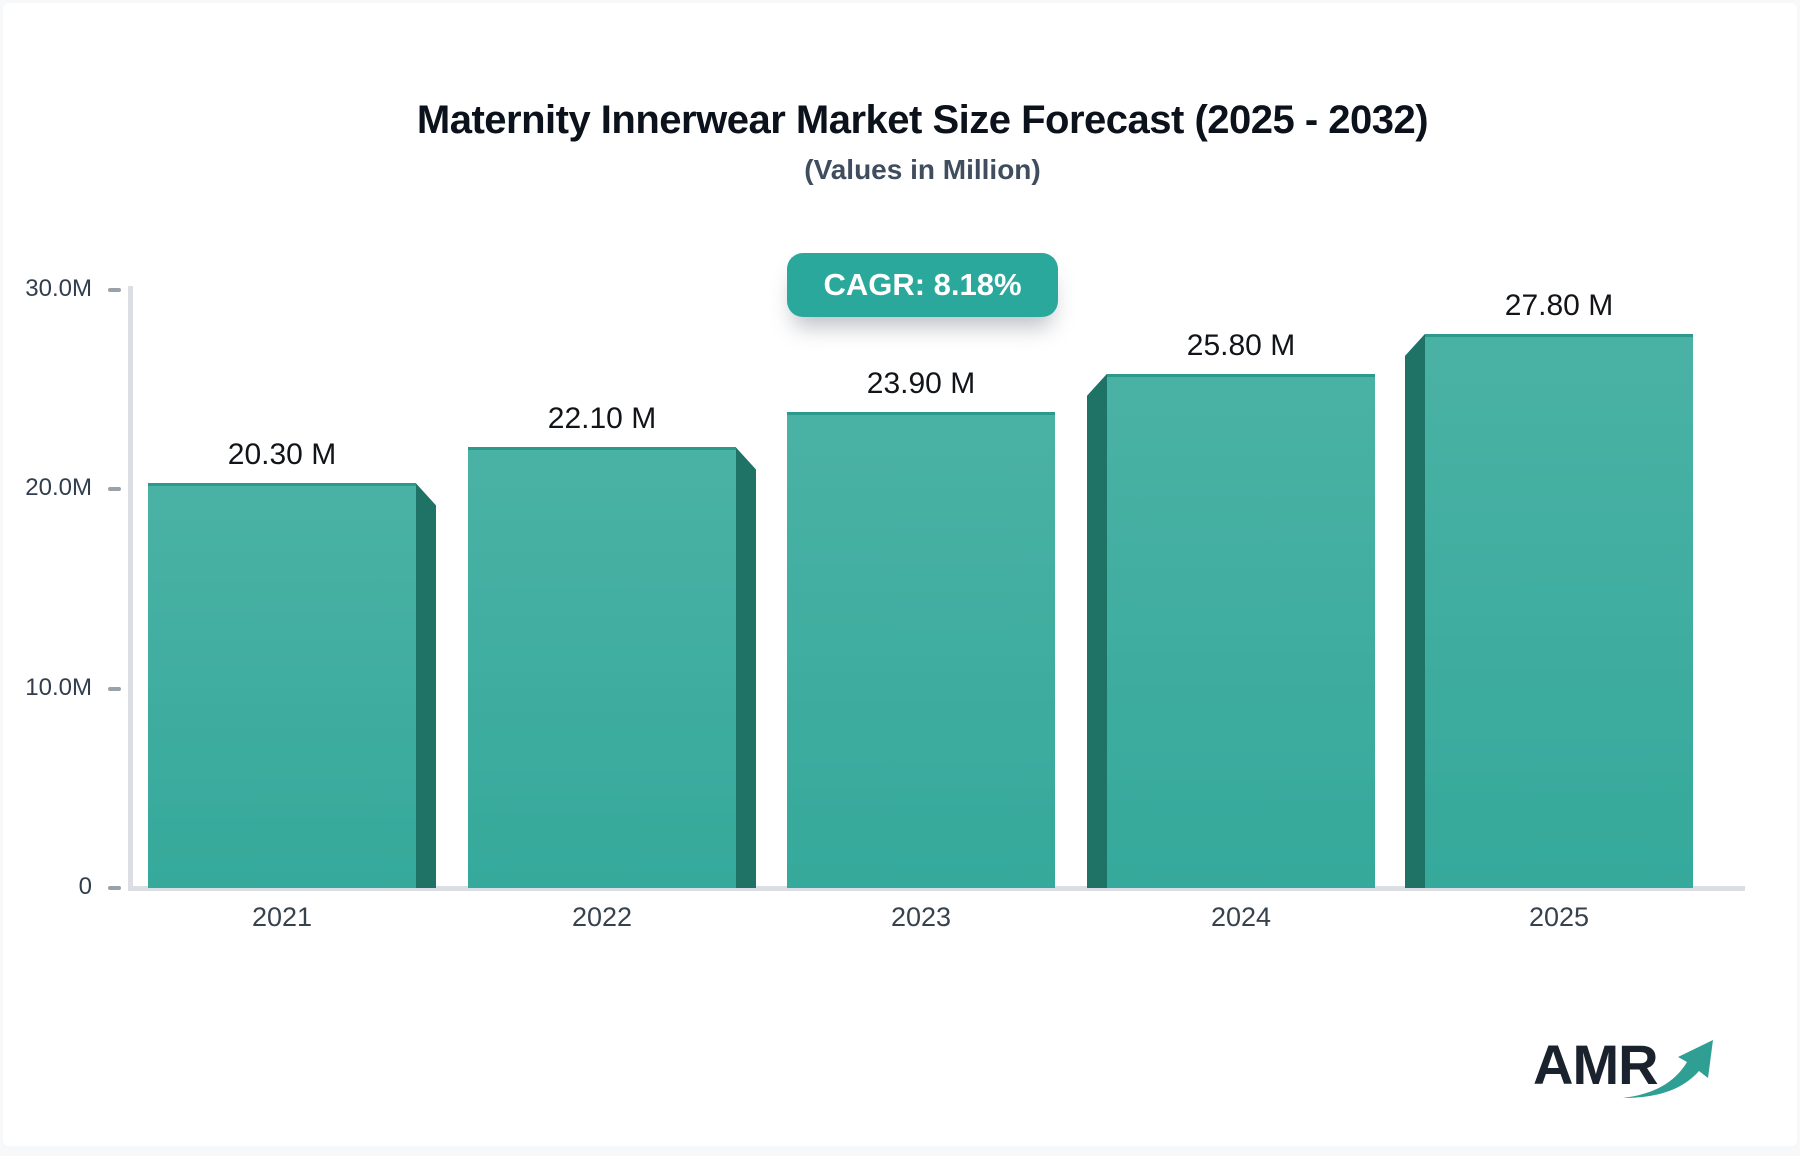  I want to click on bar-2022, so click(602, 667).